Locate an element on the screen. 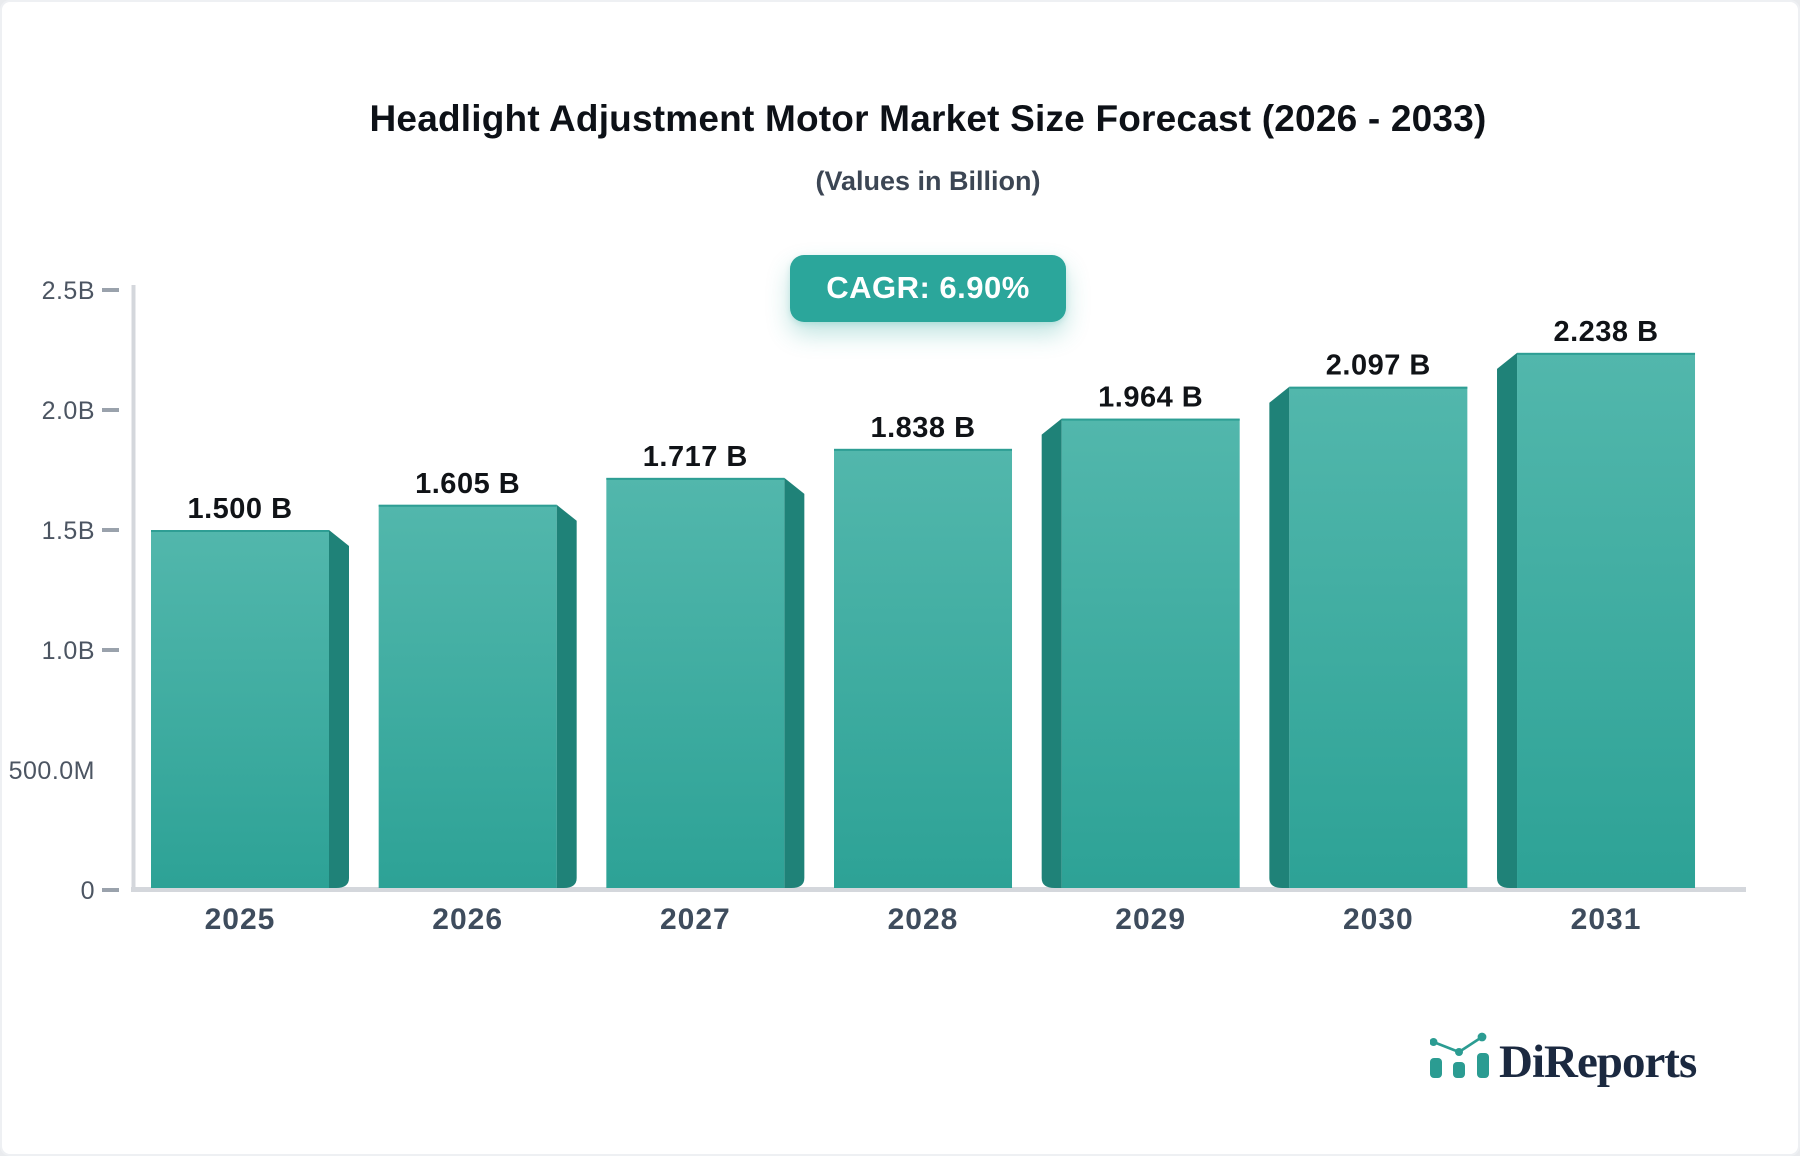  x-axis-label: 2031 is located at coordinates (1606, 919).